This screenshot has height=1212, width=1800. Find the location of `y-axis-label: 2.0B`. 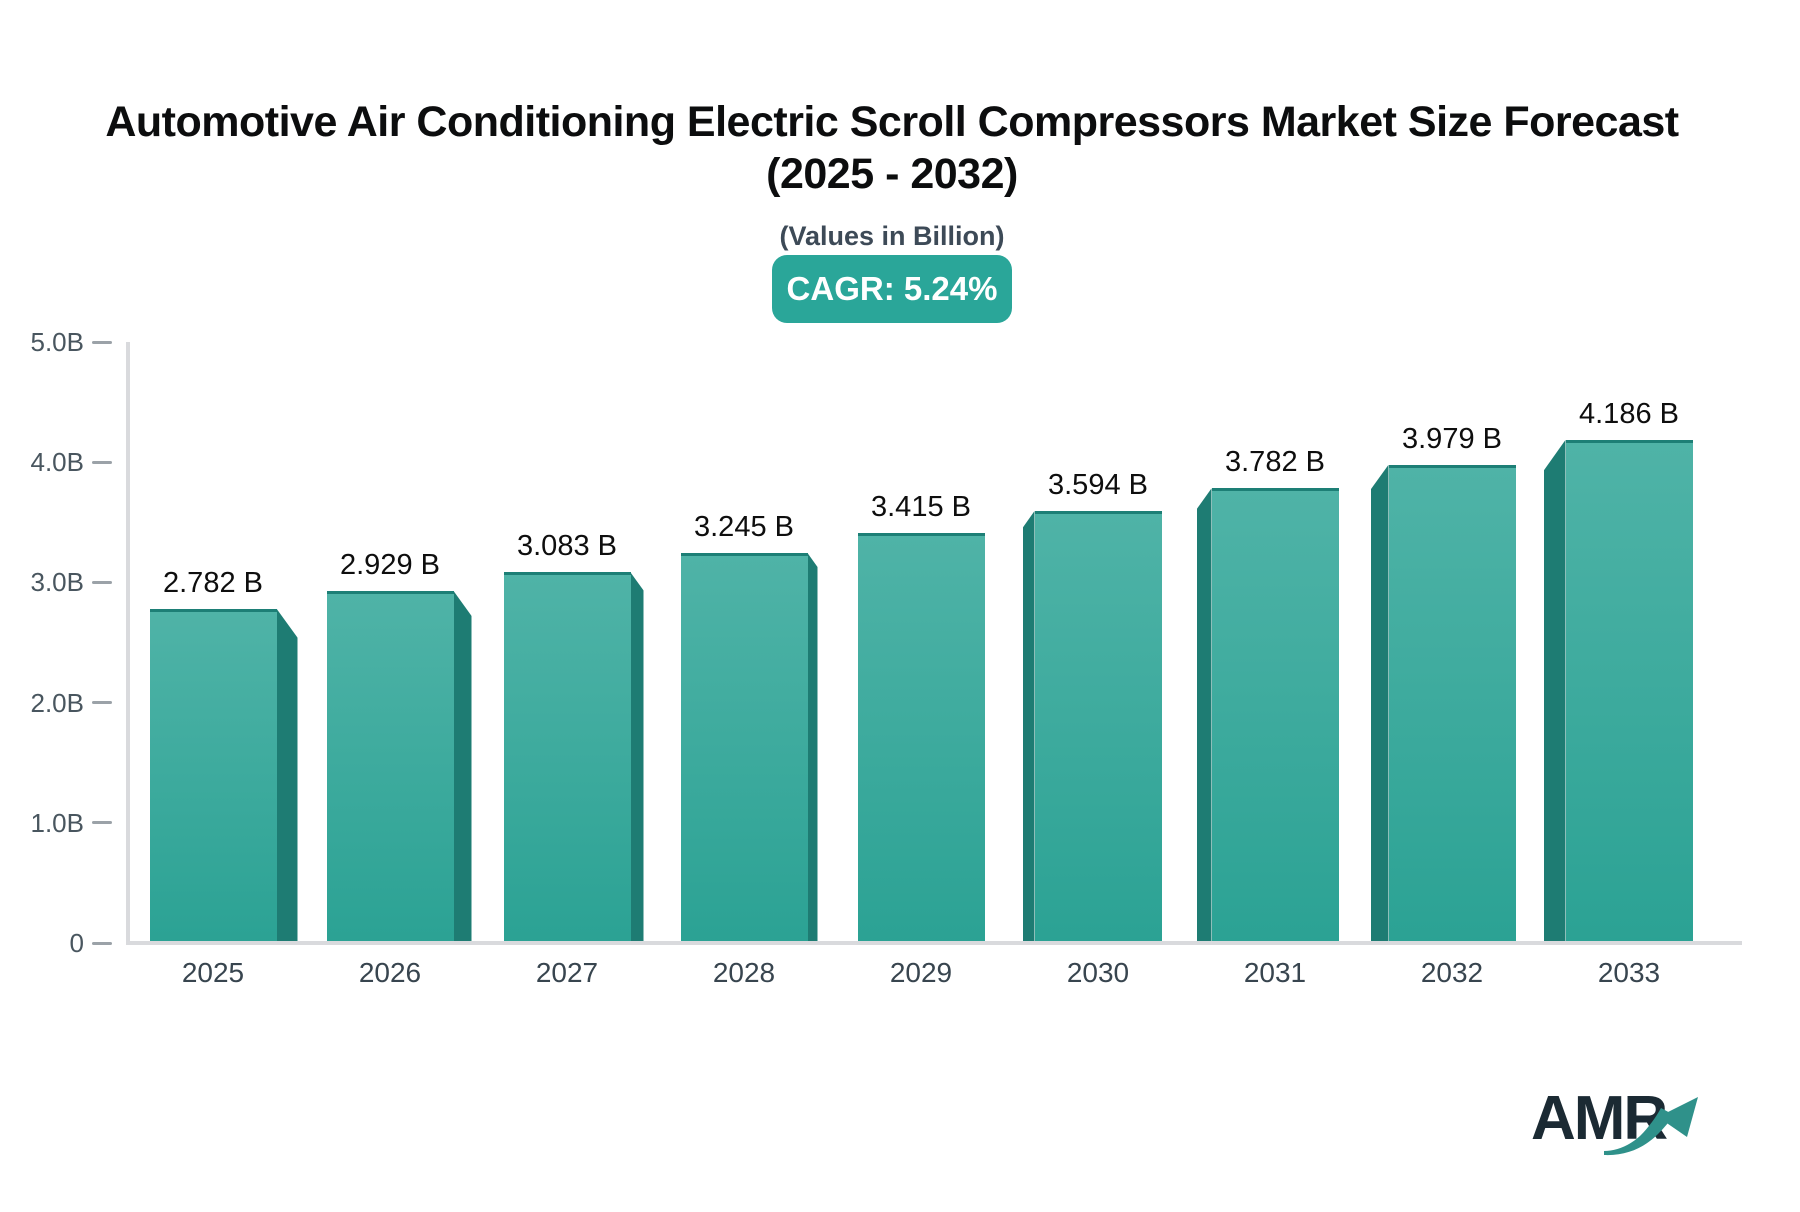

y-axis-label: 2.0B is located at coordinates (57, 702).